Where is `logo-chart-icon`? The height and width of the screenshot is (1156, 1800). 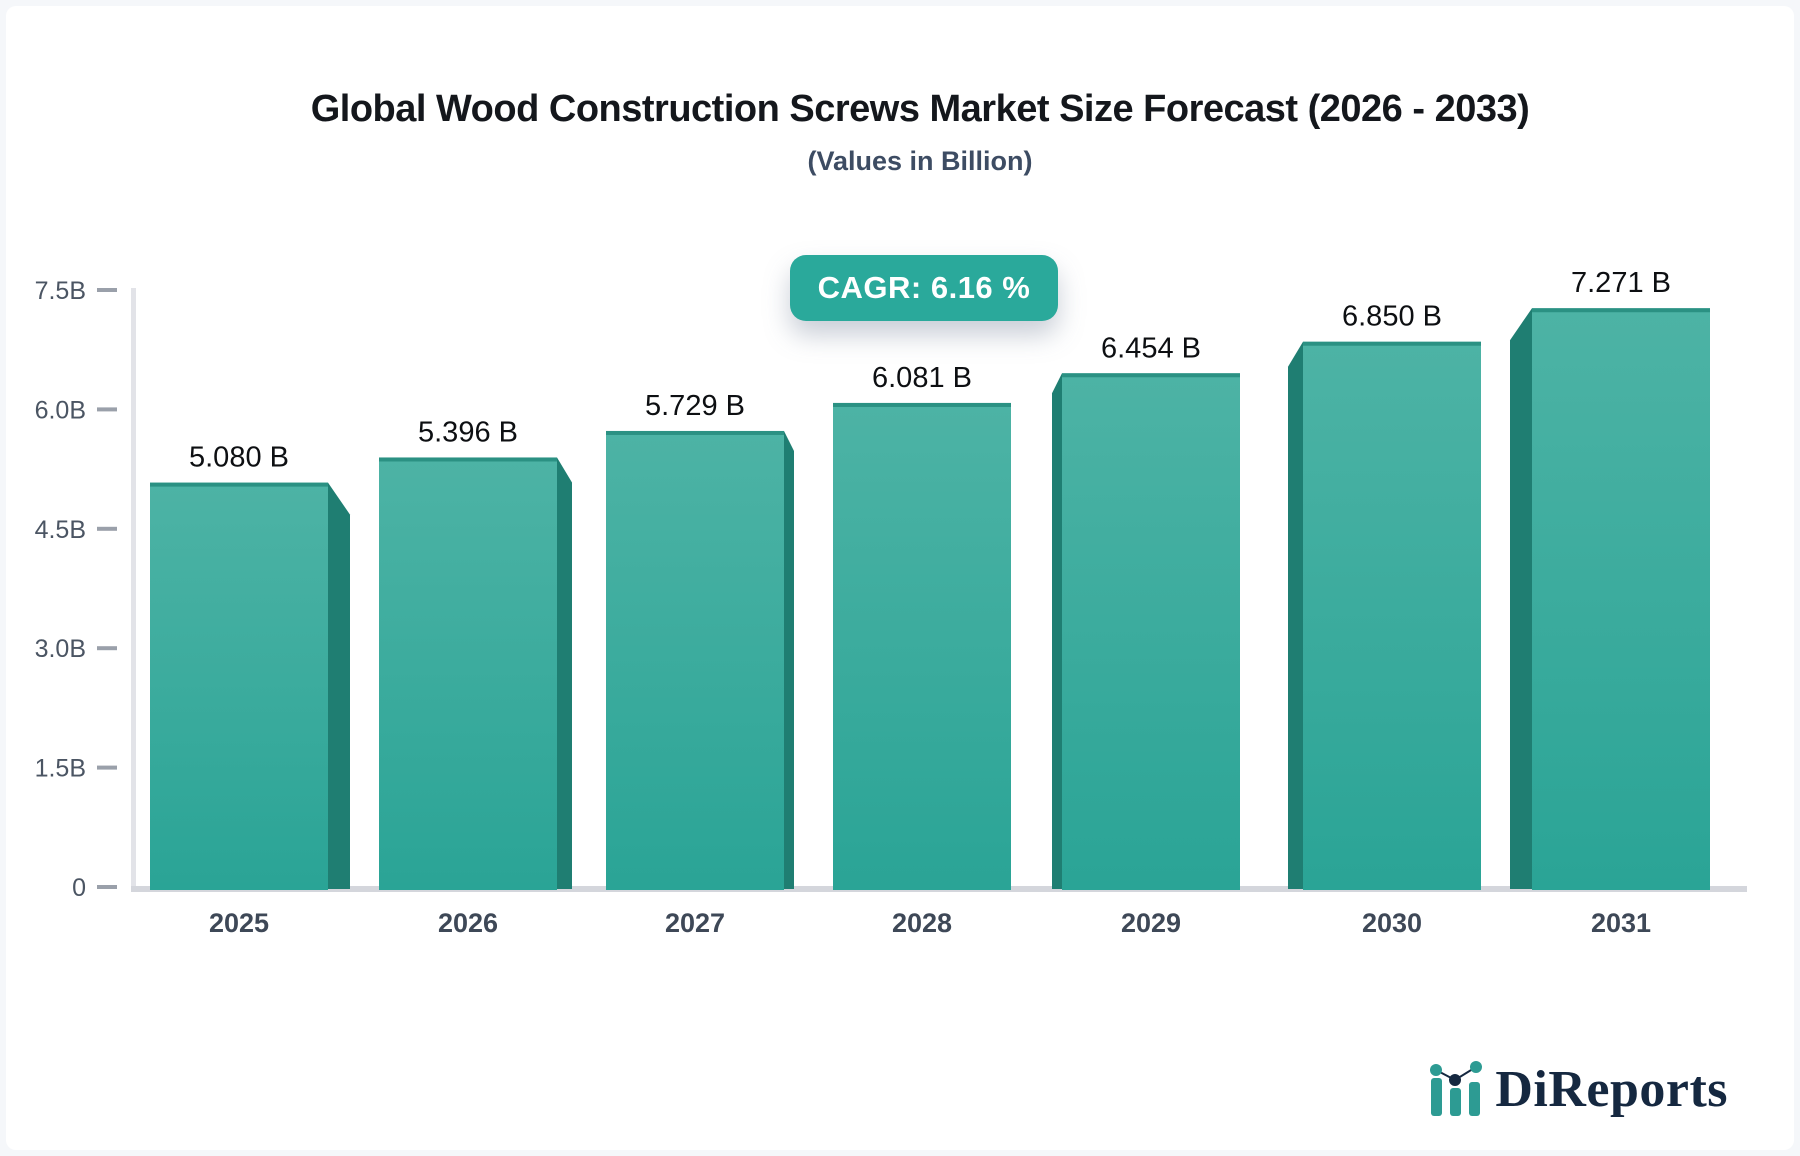 logo-chart-icon is located at coordinates (1456, 1088).